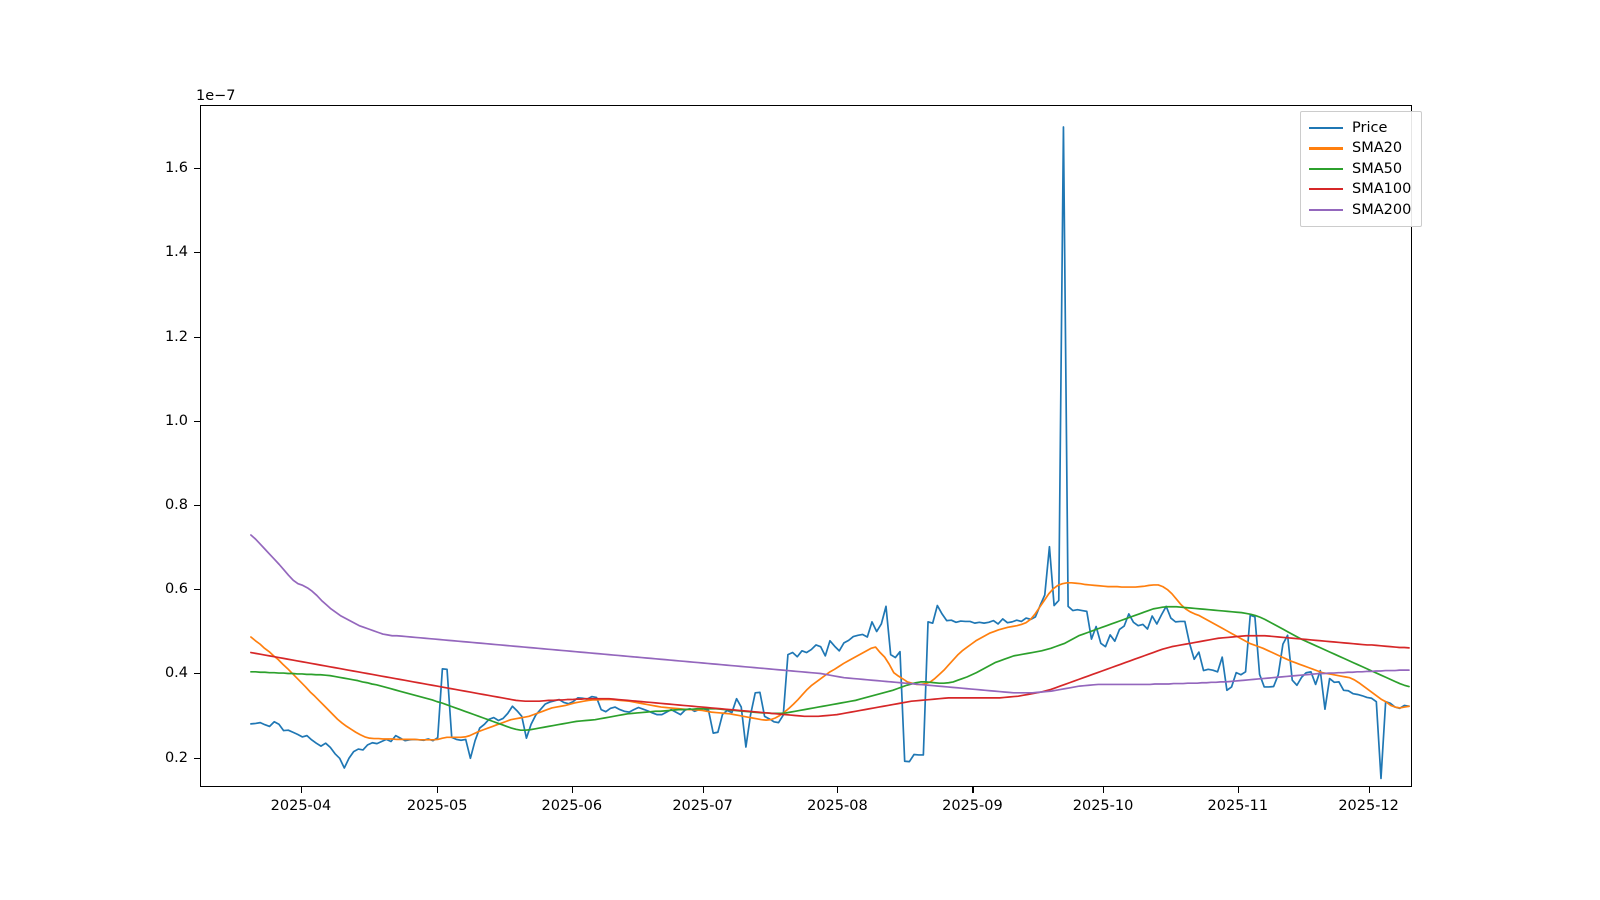 This screenshot has height=900, width=1600. What do you see at coordinates (1382, 209) in the screenshot?
I see `legend-label: SMA200` at bounding box center [1382, 209].